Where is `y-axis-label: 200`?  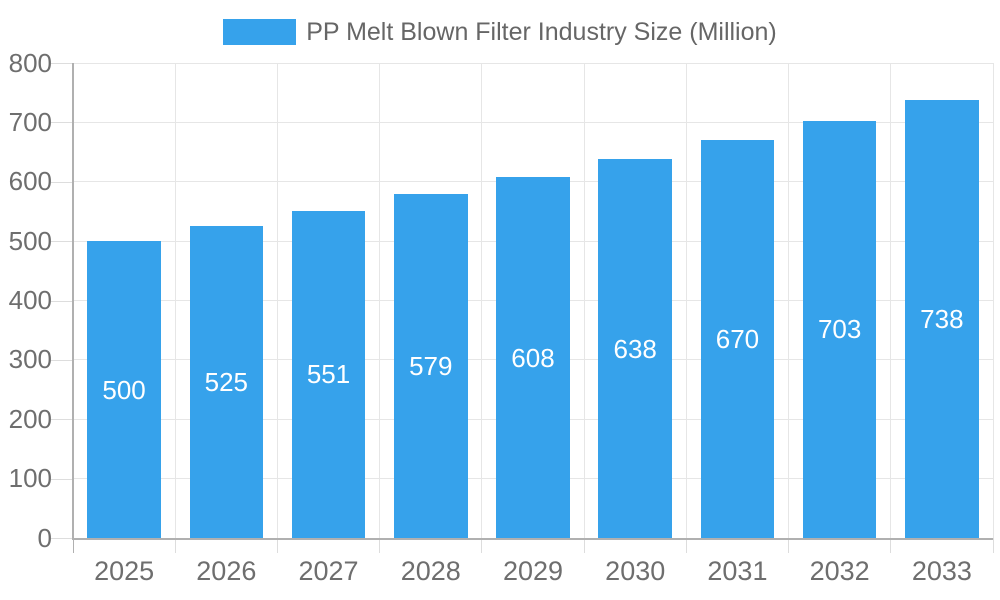 y-axis-label: 200 is located at coordinates (30, 418).